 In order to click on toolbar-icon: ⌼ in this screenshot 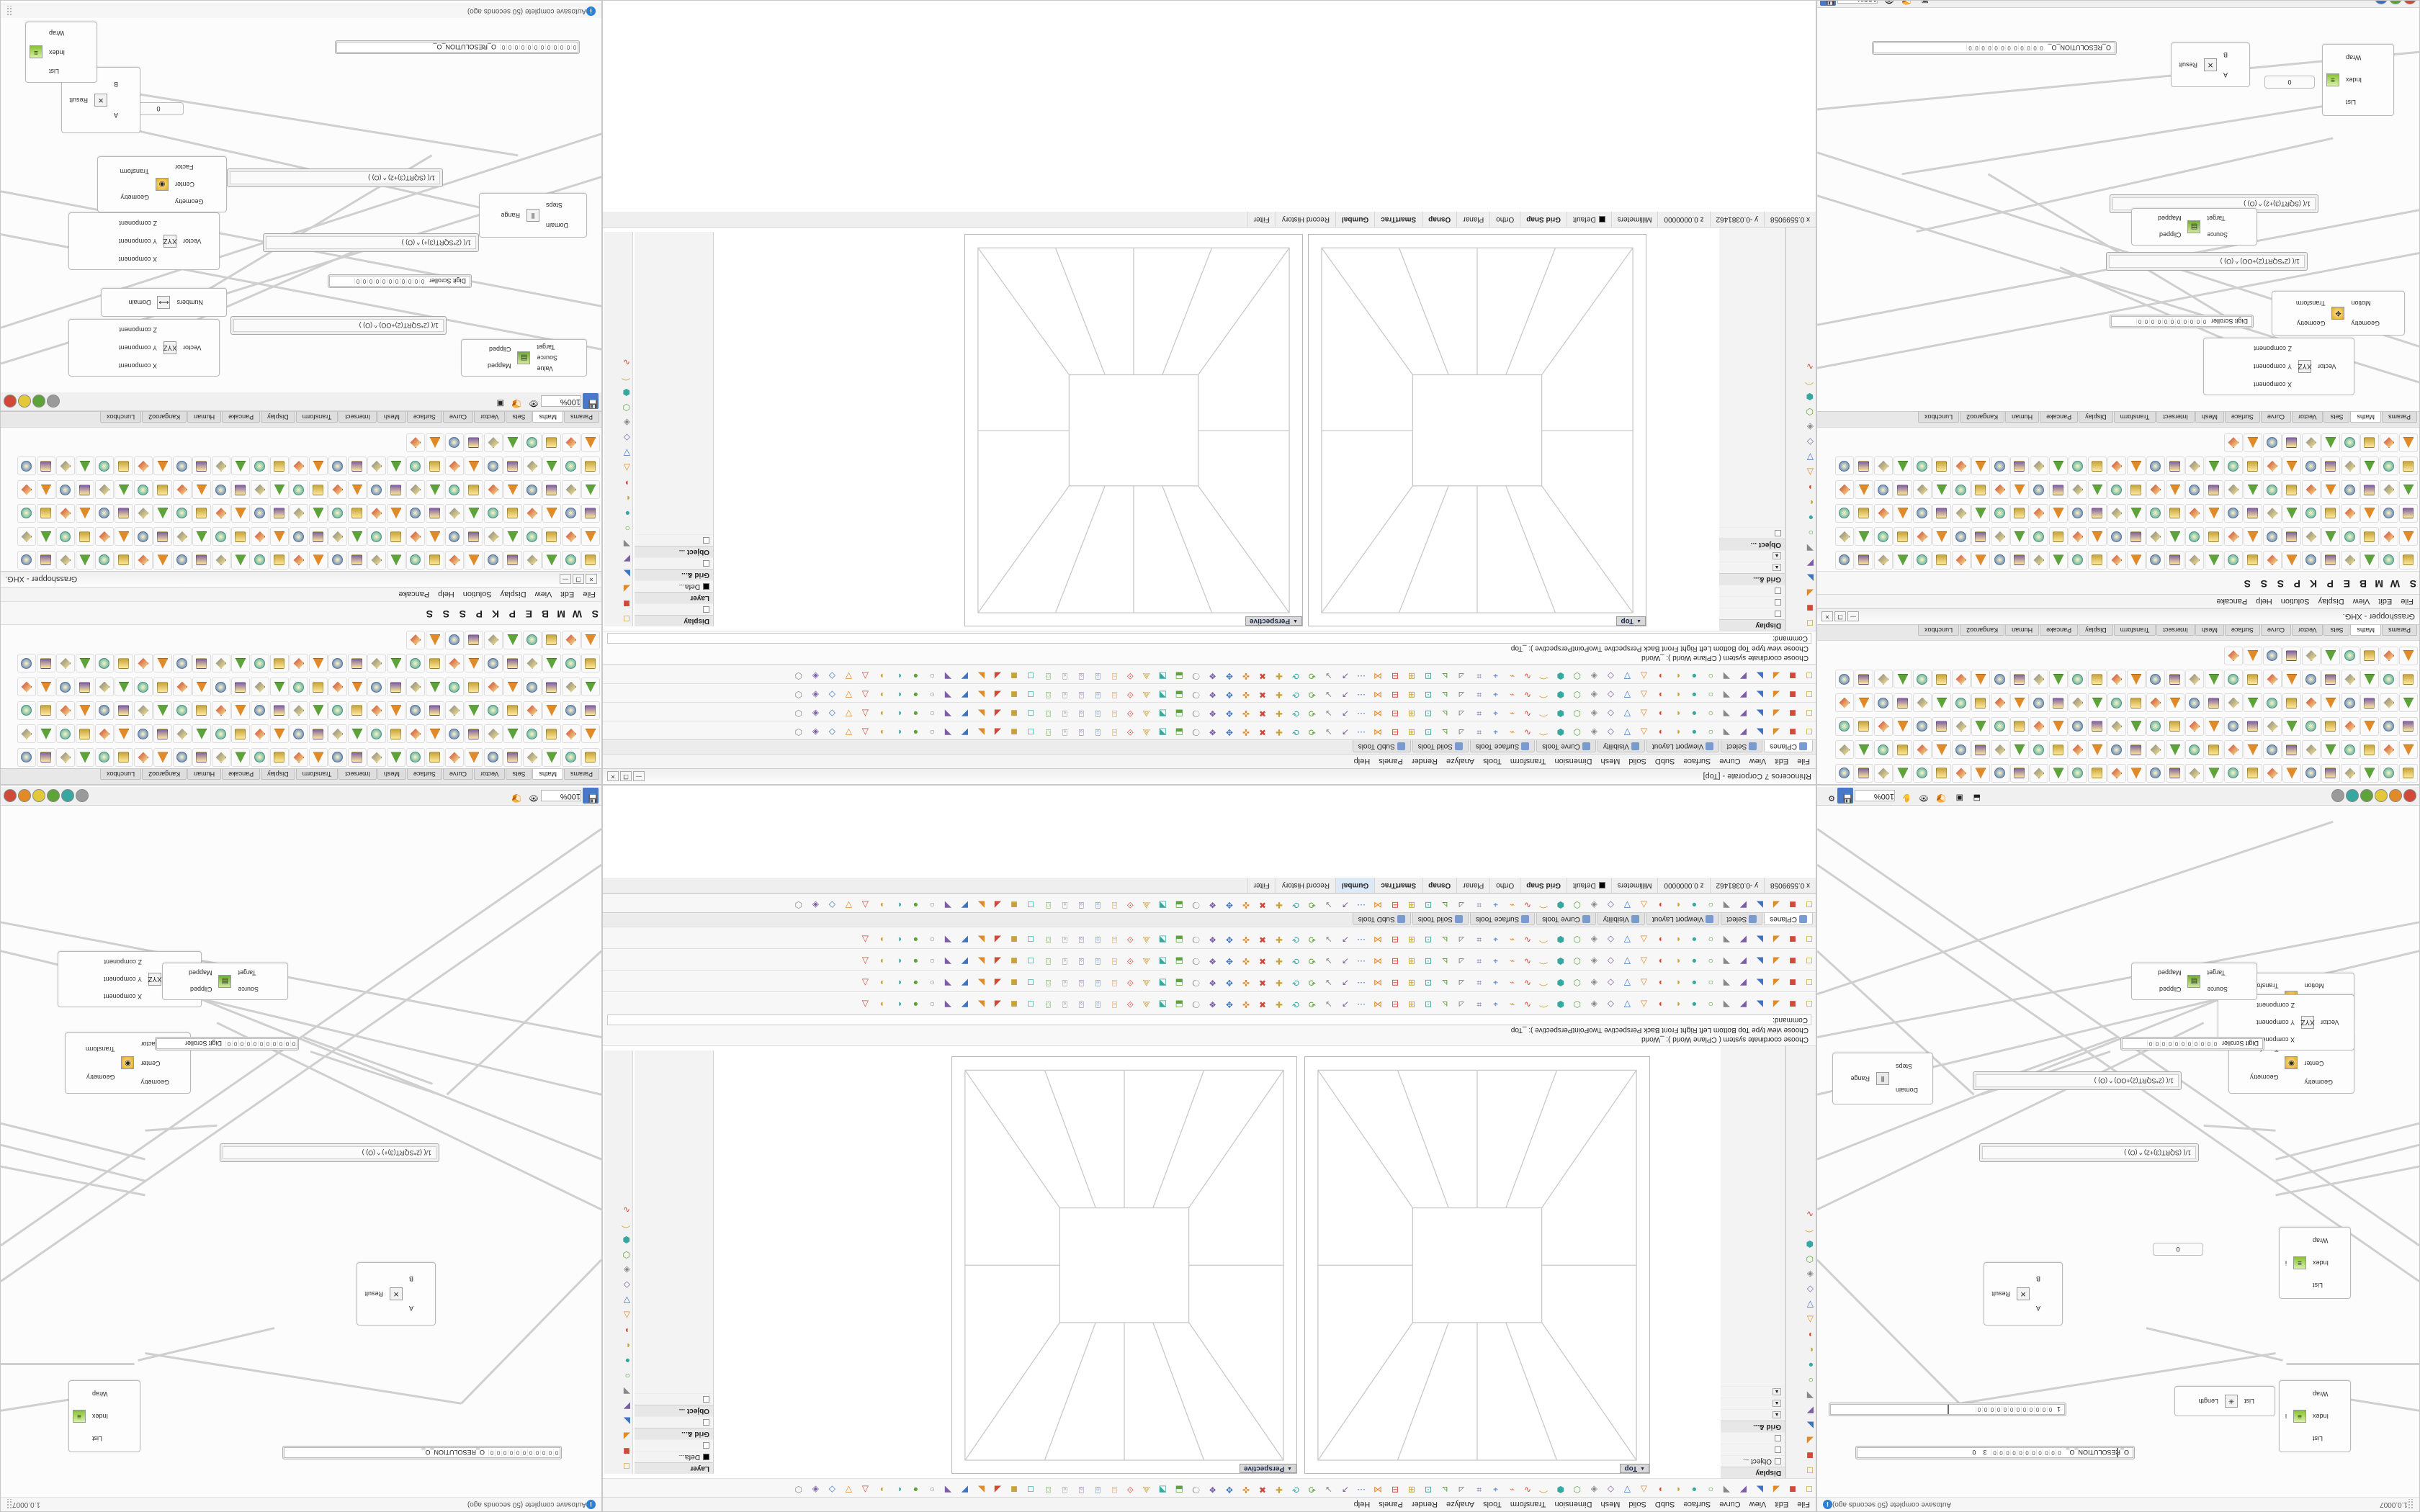, I will do `click(1048, 695)`.